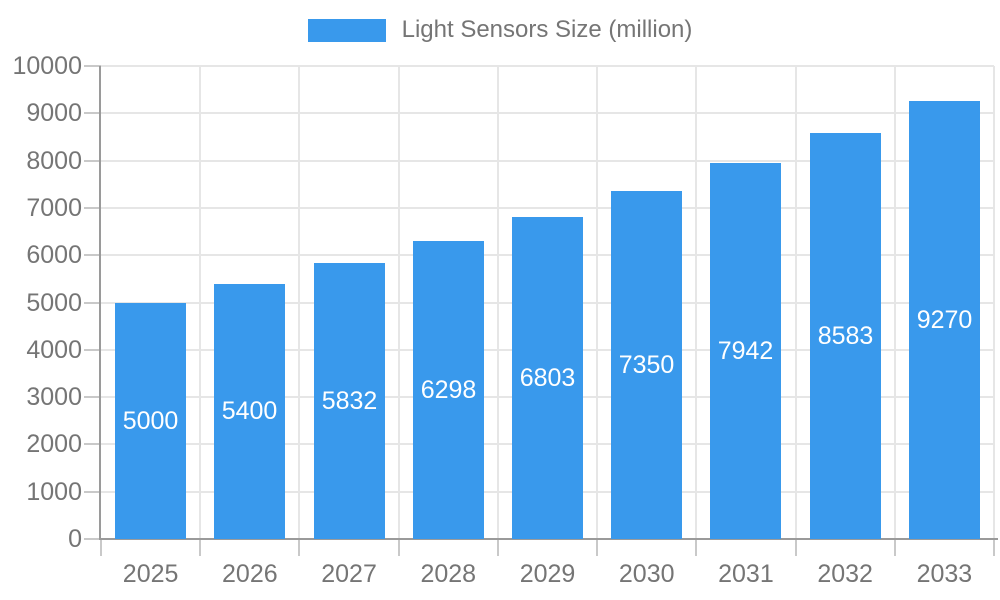 This screenshot has width=1000, height=600. I want to click on y-axis-label: 10000, so click(47, 66).